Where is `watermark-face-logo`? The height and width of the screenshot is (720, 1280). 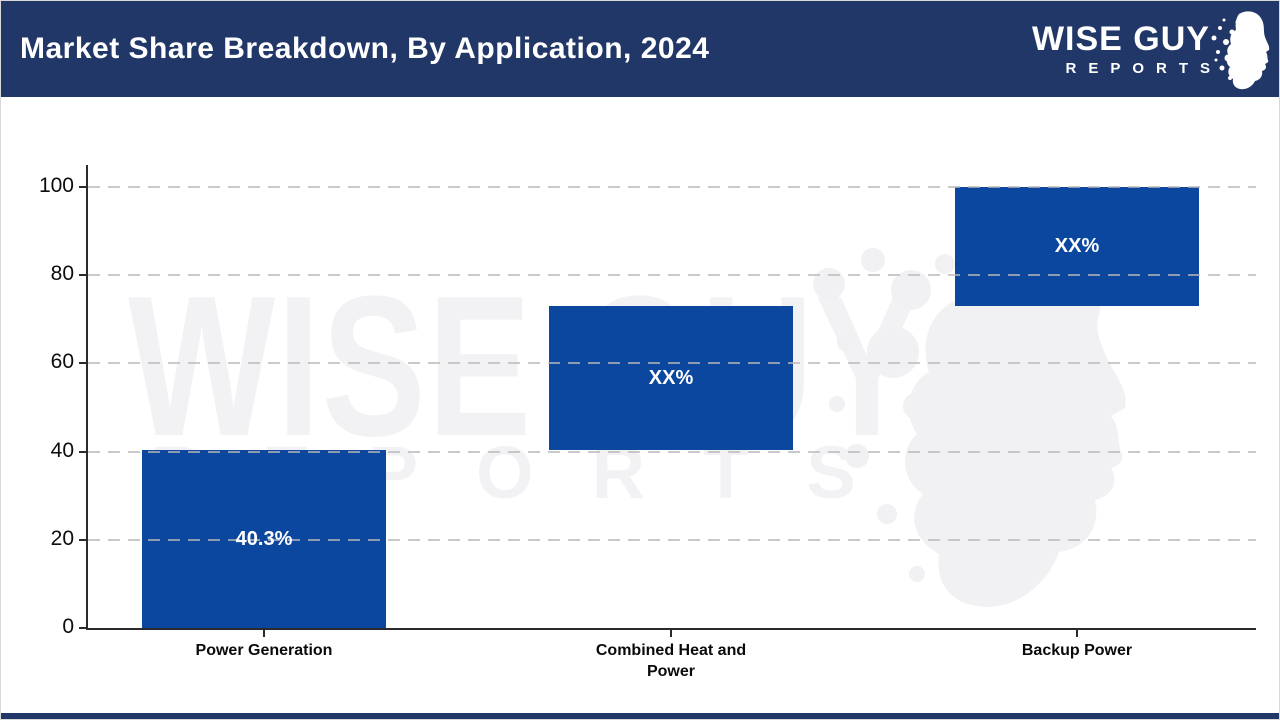 watermark-face-logo is located at coordinates (969, 417).